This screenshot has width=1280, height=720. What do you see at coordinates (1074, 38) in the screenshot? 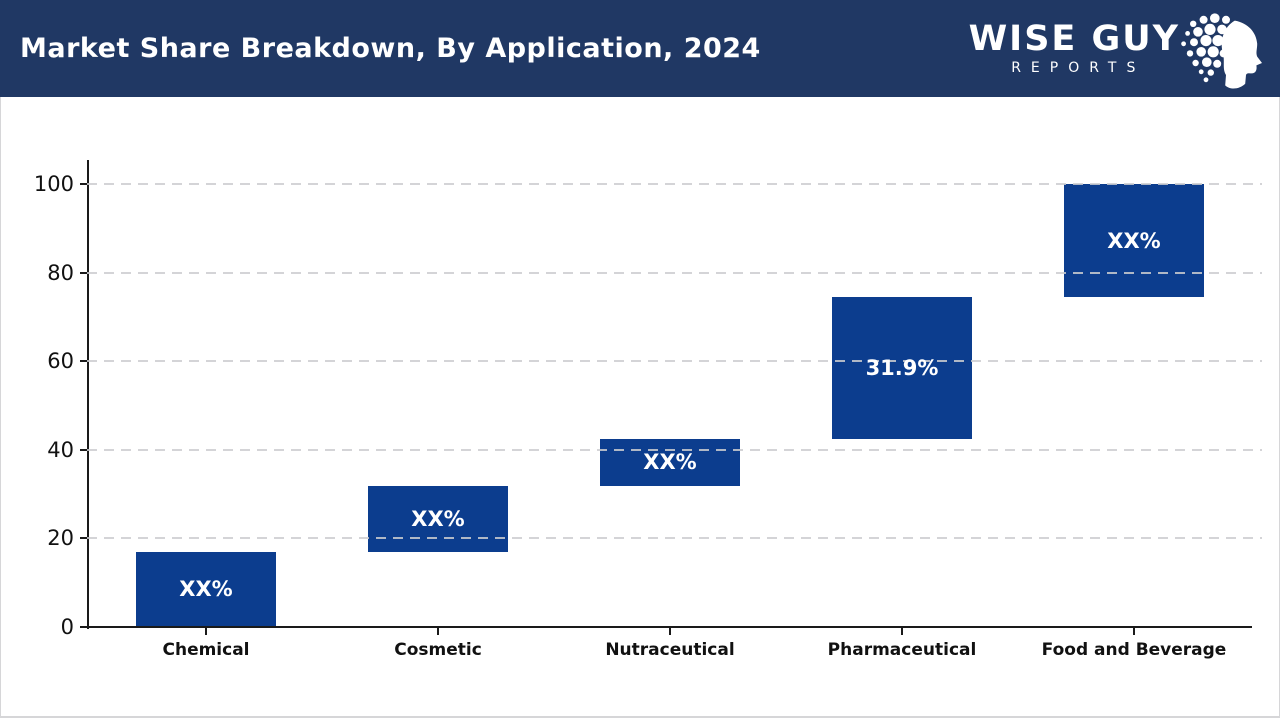
I see `brand-name: WISE GUY` at bounding box center [1074, 38].